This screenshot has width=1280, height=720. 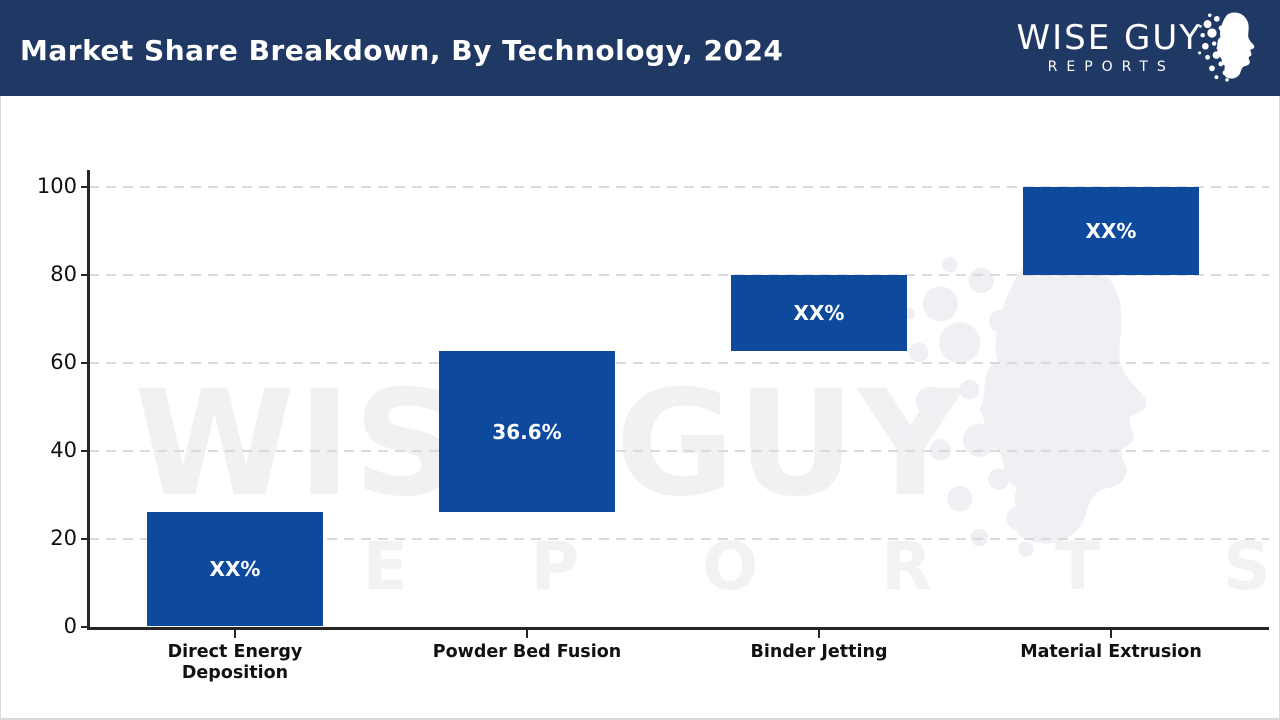 I want to click on bar-value-label: 36.6%, so click(x=527, y=431).